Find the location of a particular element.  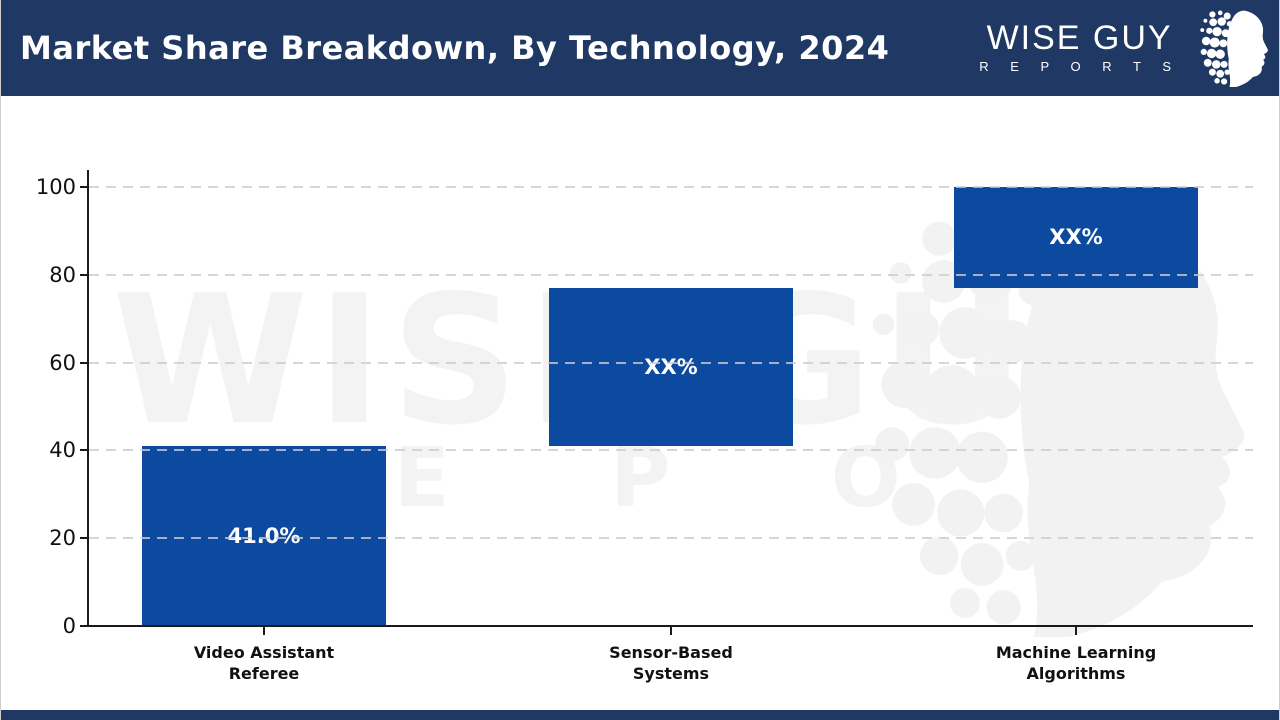

x-category-label-line: Referee is located at coordinates (264, 673).